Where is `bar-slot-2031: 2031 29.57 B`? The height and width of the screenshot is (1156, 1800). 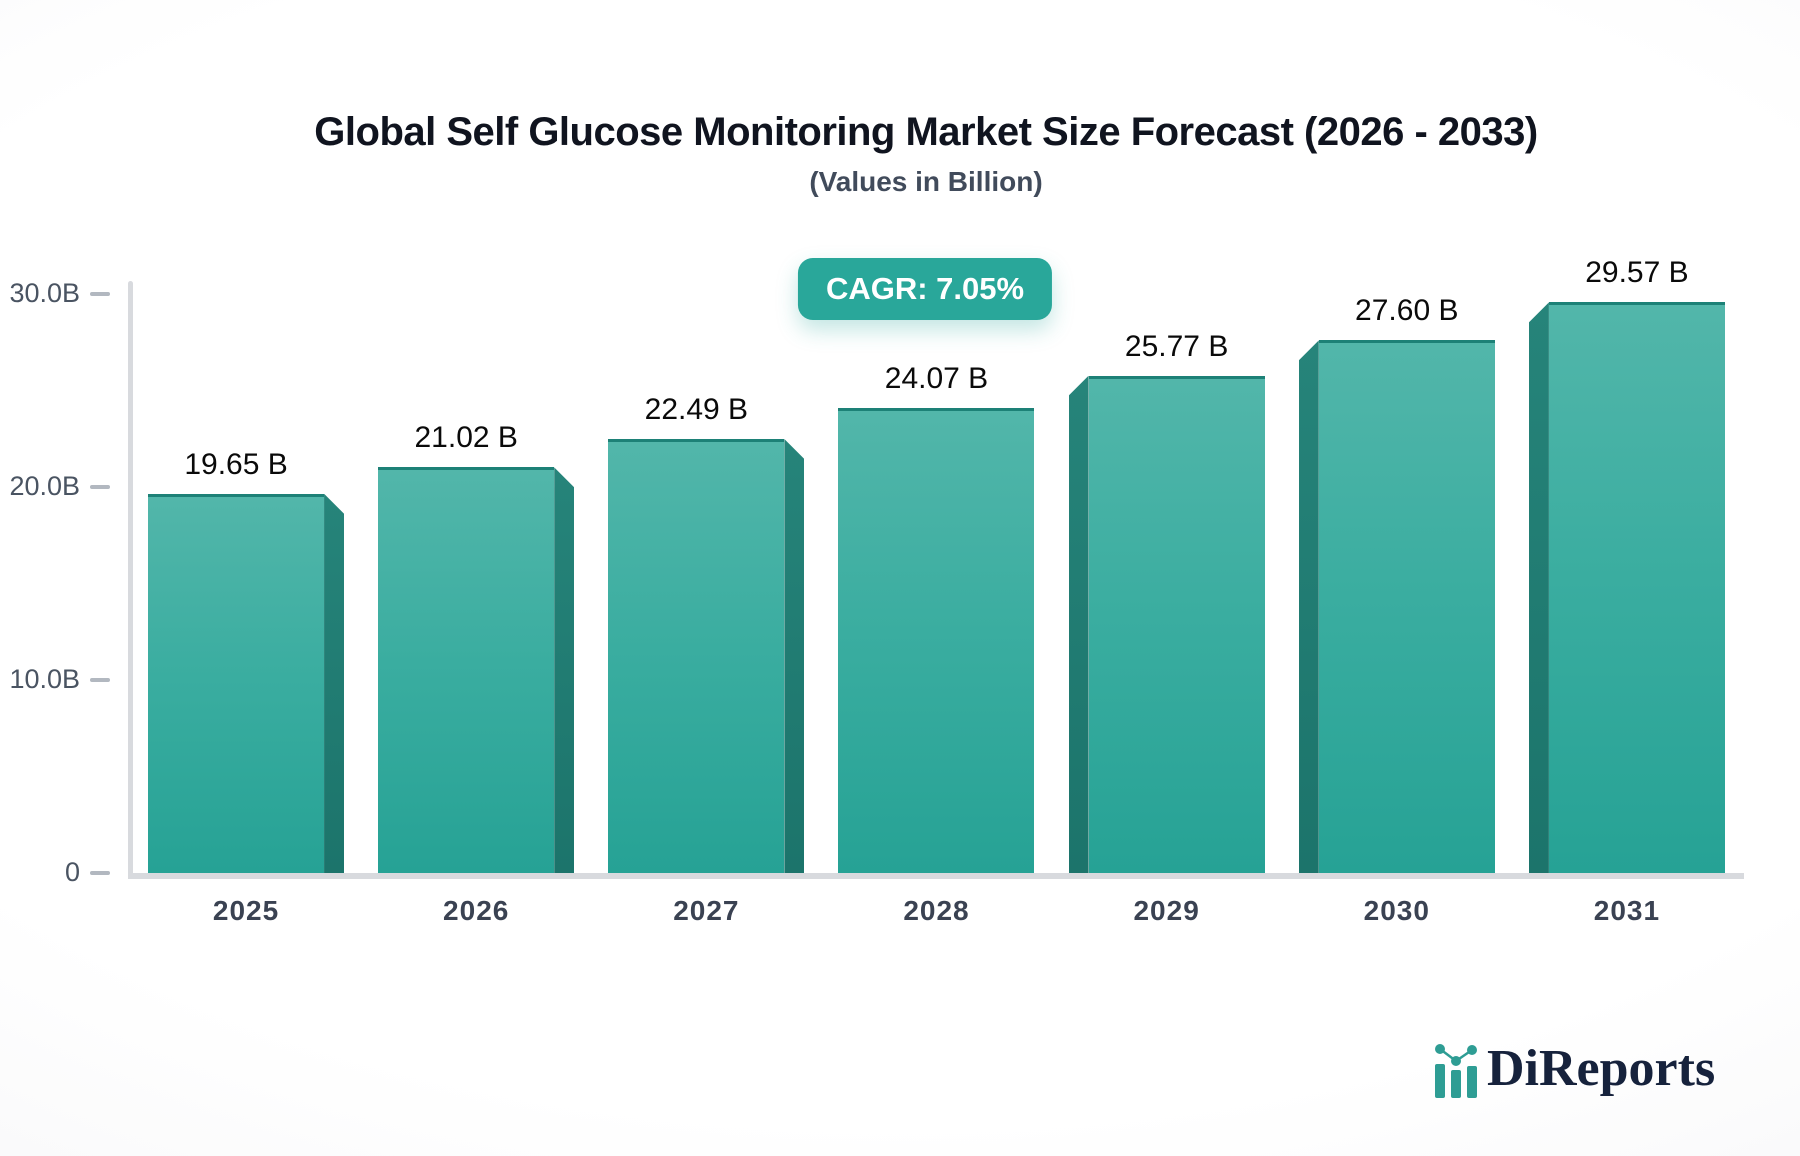
bar-slot-2031: 2031 29.57 B is located at coordinates (1627, 591).